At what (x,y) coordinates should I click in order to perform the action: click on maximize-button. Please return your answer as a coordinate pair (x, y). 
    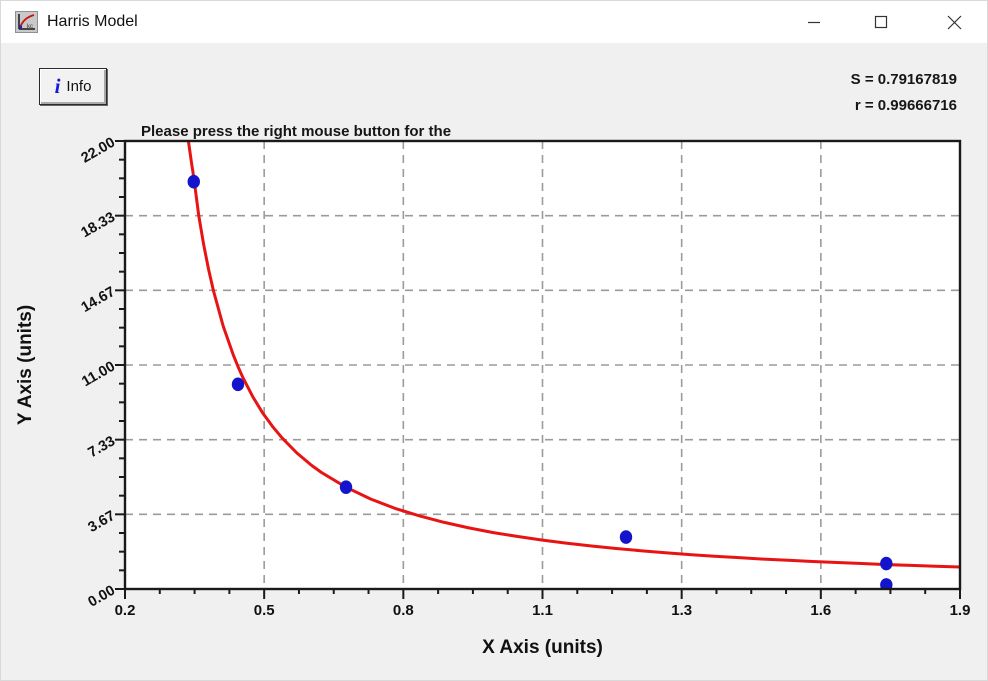
    Looking at the image, I should click on (881, 22).